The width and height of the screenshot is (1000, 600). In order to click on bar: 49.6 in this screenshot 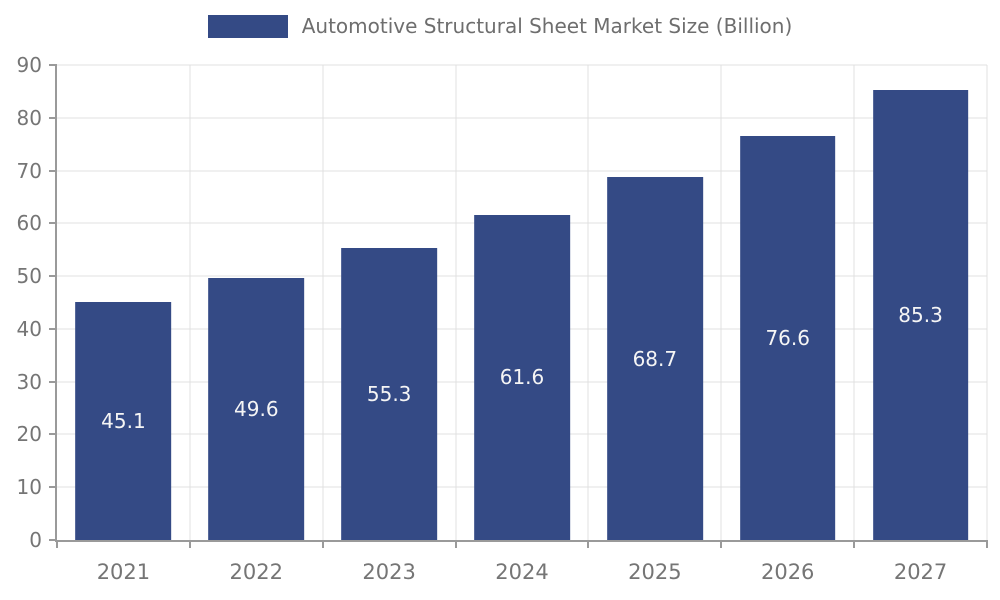, I will do `click(256, 409)`.